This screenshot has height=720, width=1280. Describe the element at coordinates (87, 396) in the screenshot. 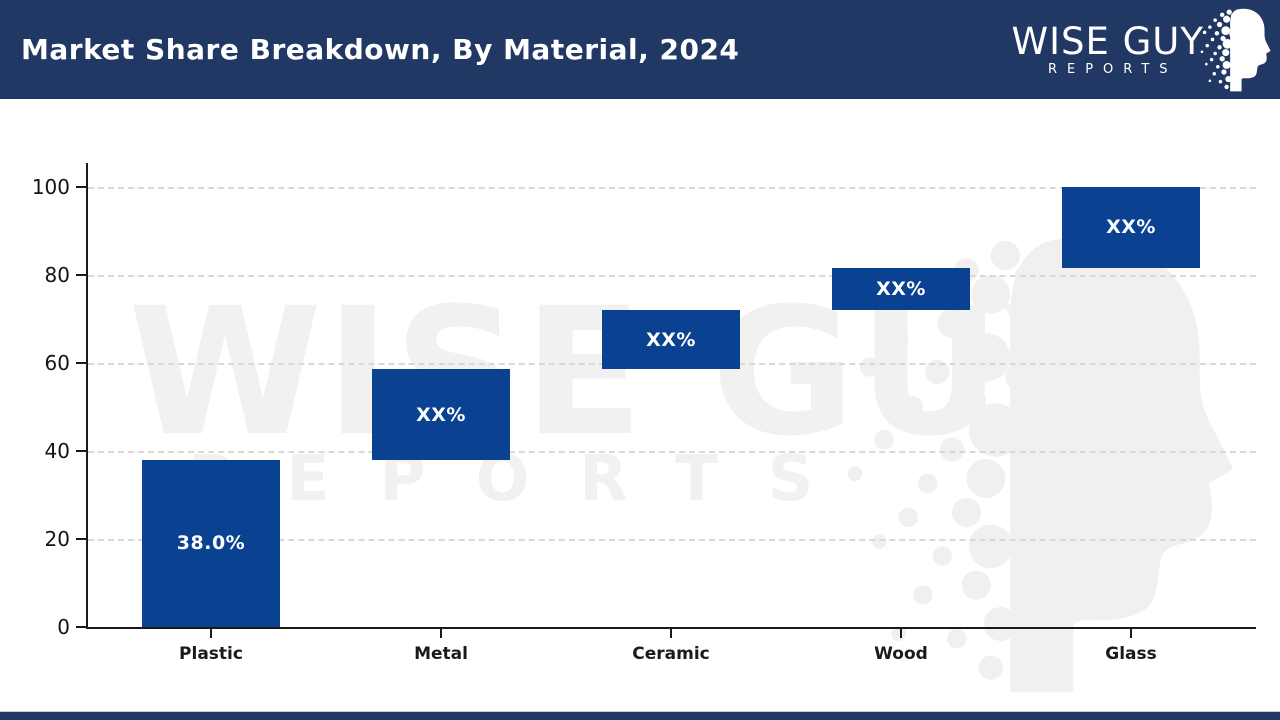

I see `y-axis-line` at that location.